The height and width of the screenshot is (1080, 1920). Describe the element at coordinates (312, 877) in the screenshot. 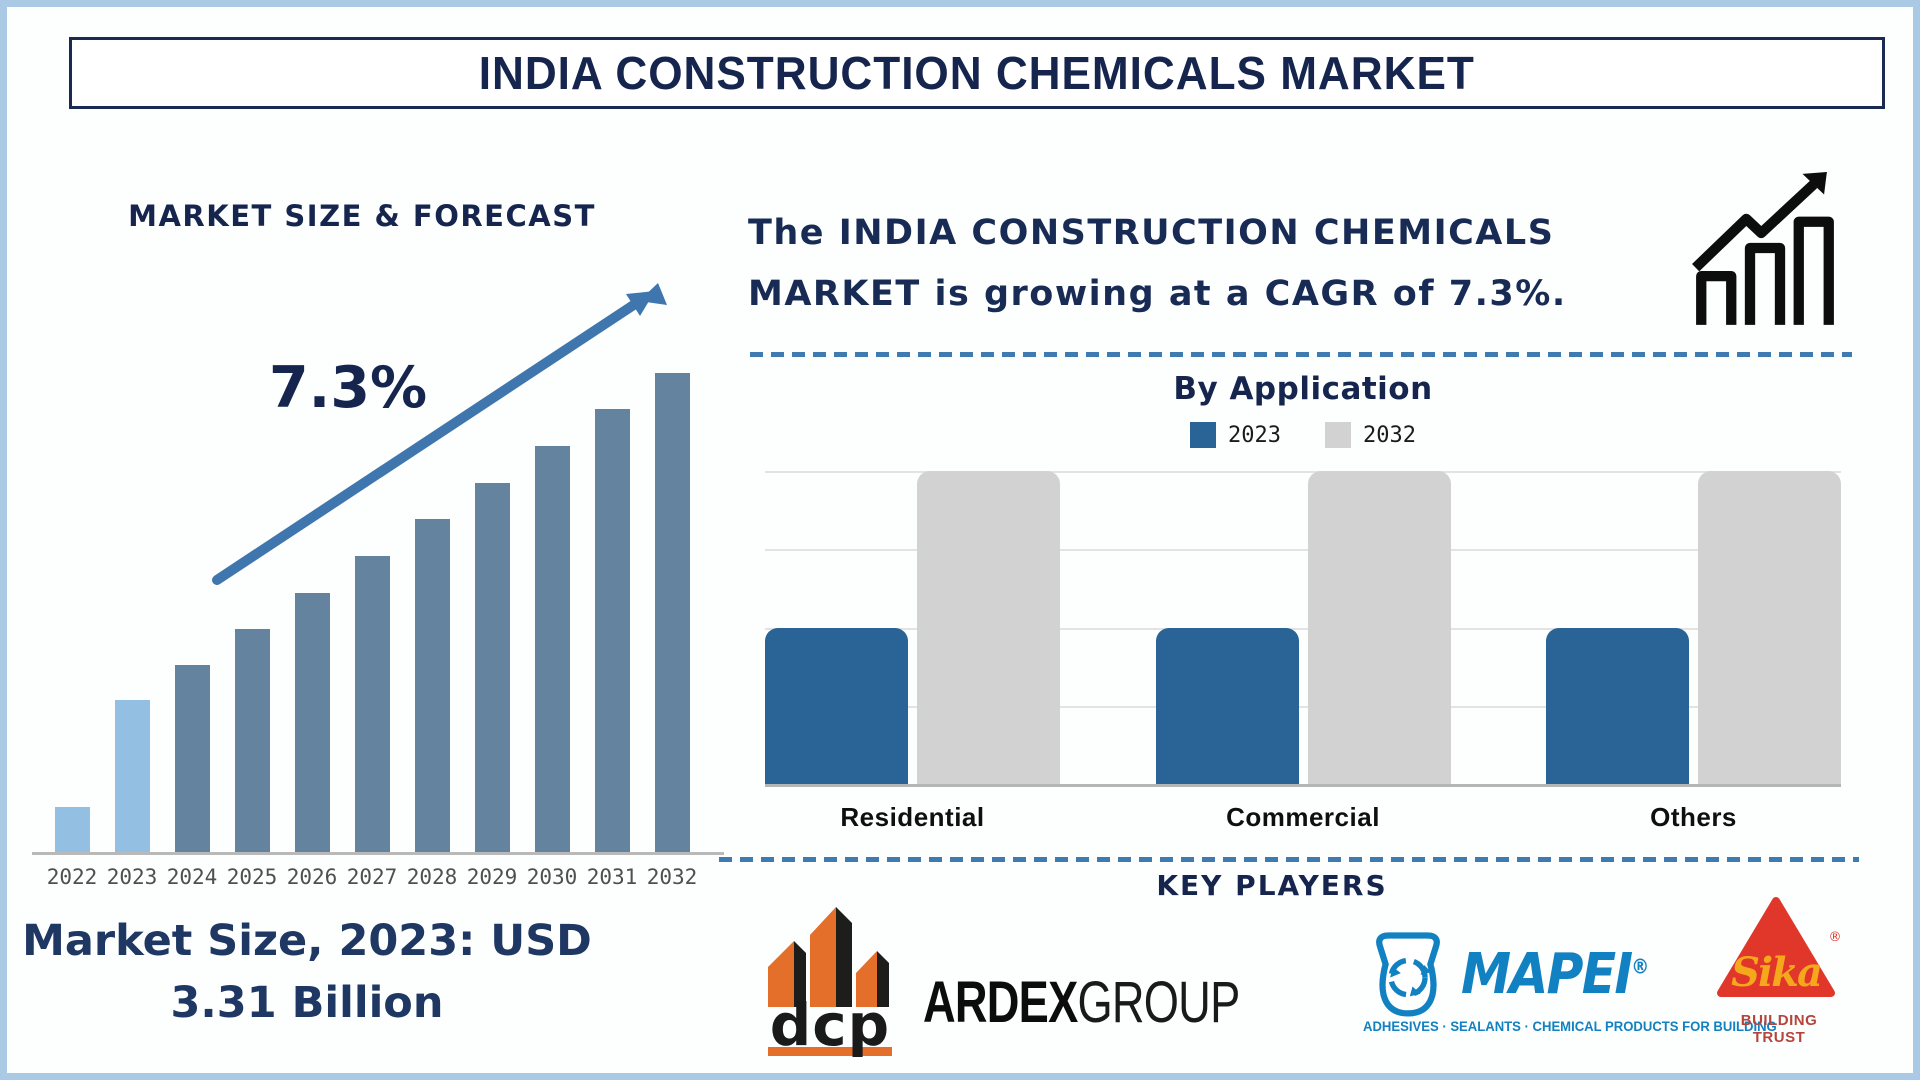

I see `year-label-2026: 2026` at that location.